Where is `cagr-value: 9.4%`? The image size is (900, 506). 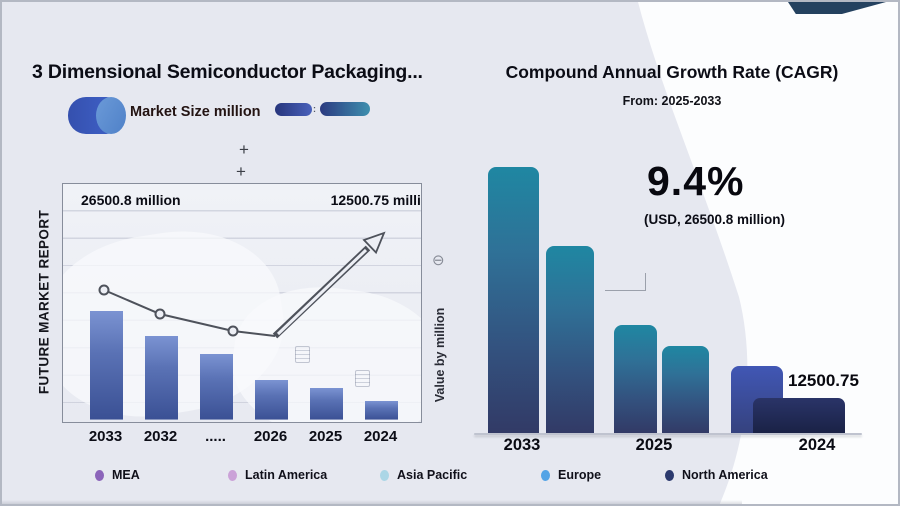 cagr-value: 9.4% is located at coordinates (696, 181).